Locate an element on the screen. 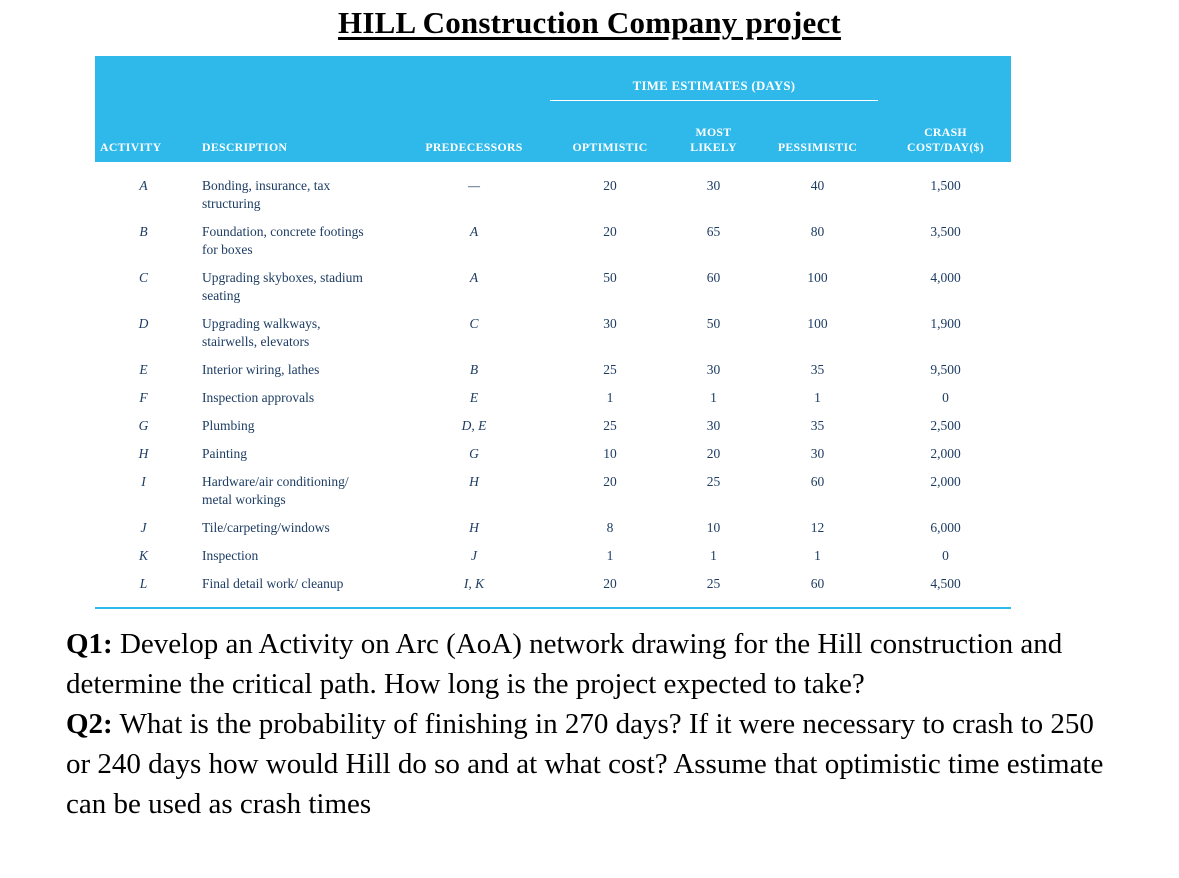 This screenshot has height=878, width=1179. optimistic-cell: 50 is located at coordinates (610, 287).